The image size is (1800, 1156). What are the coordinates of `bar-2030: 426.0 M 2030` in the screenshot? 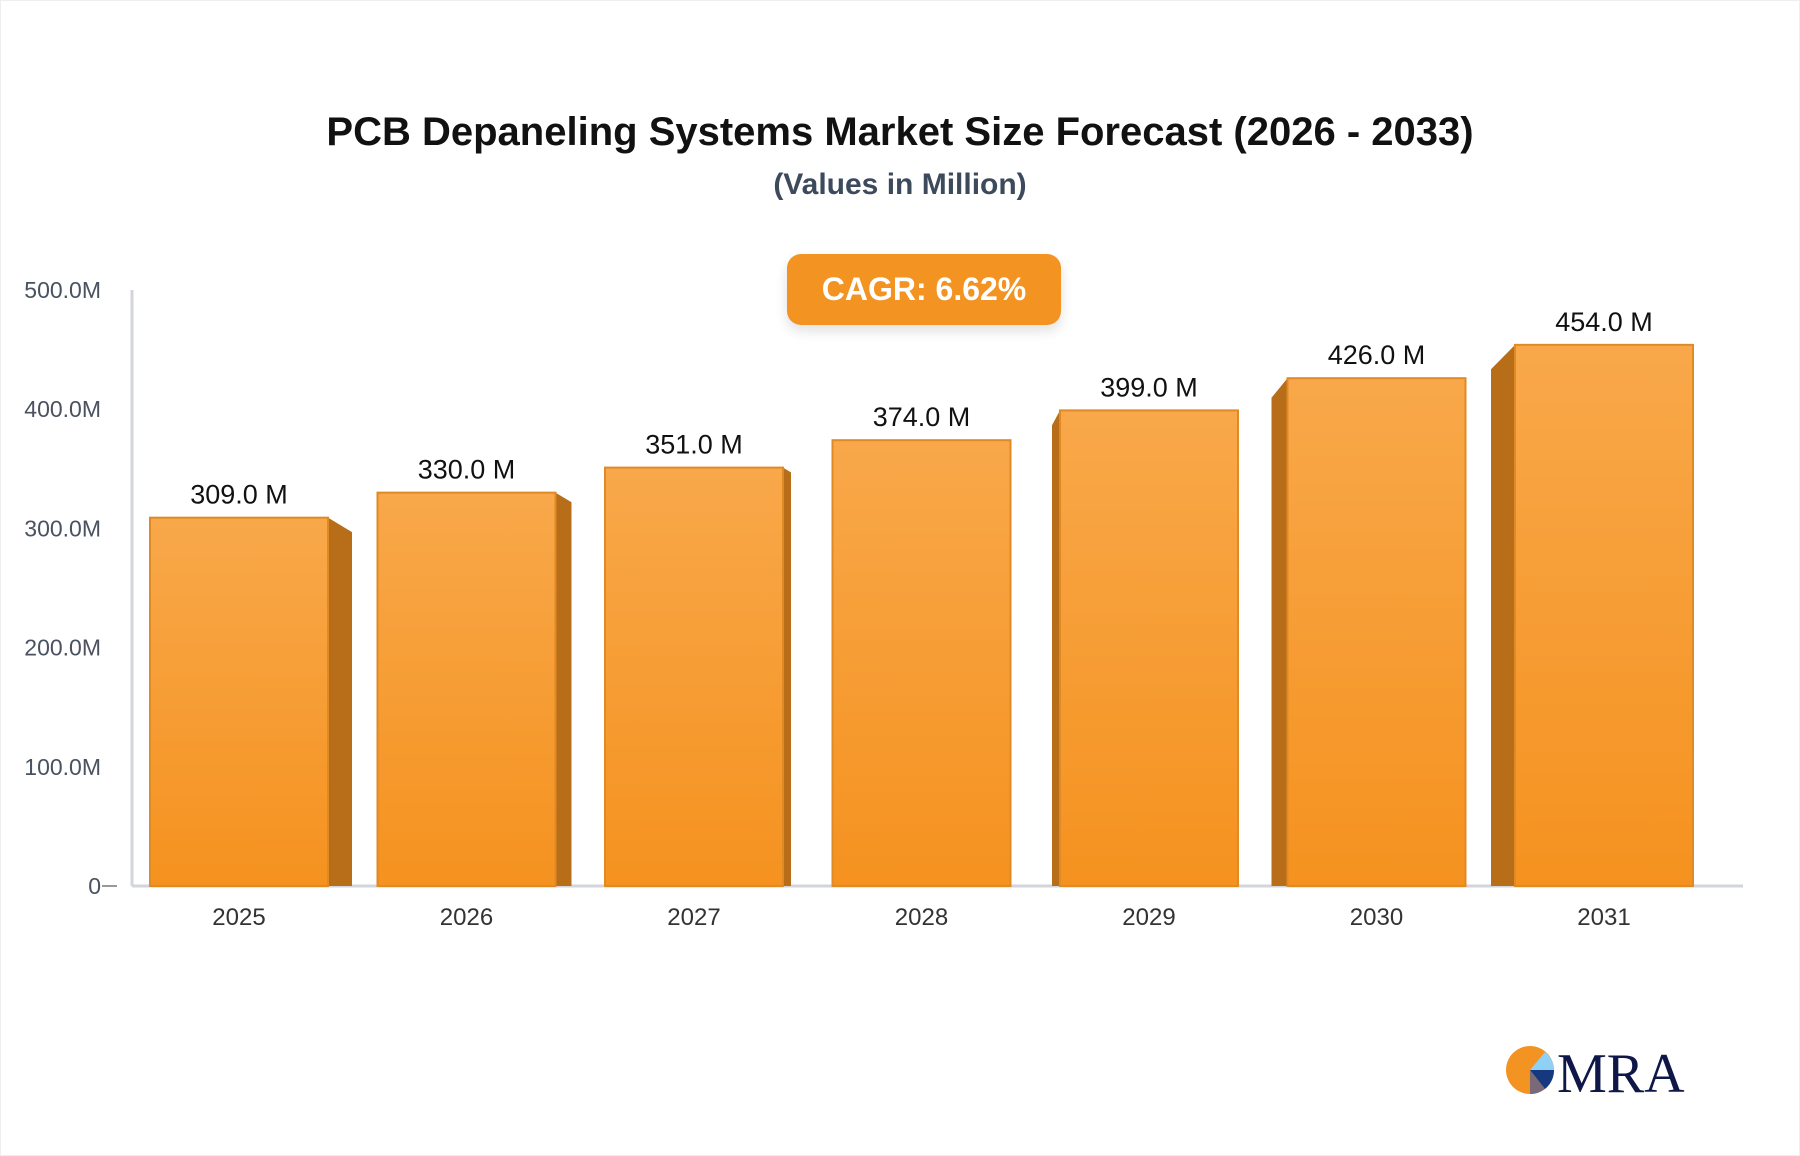 It's located at (1369, 635).